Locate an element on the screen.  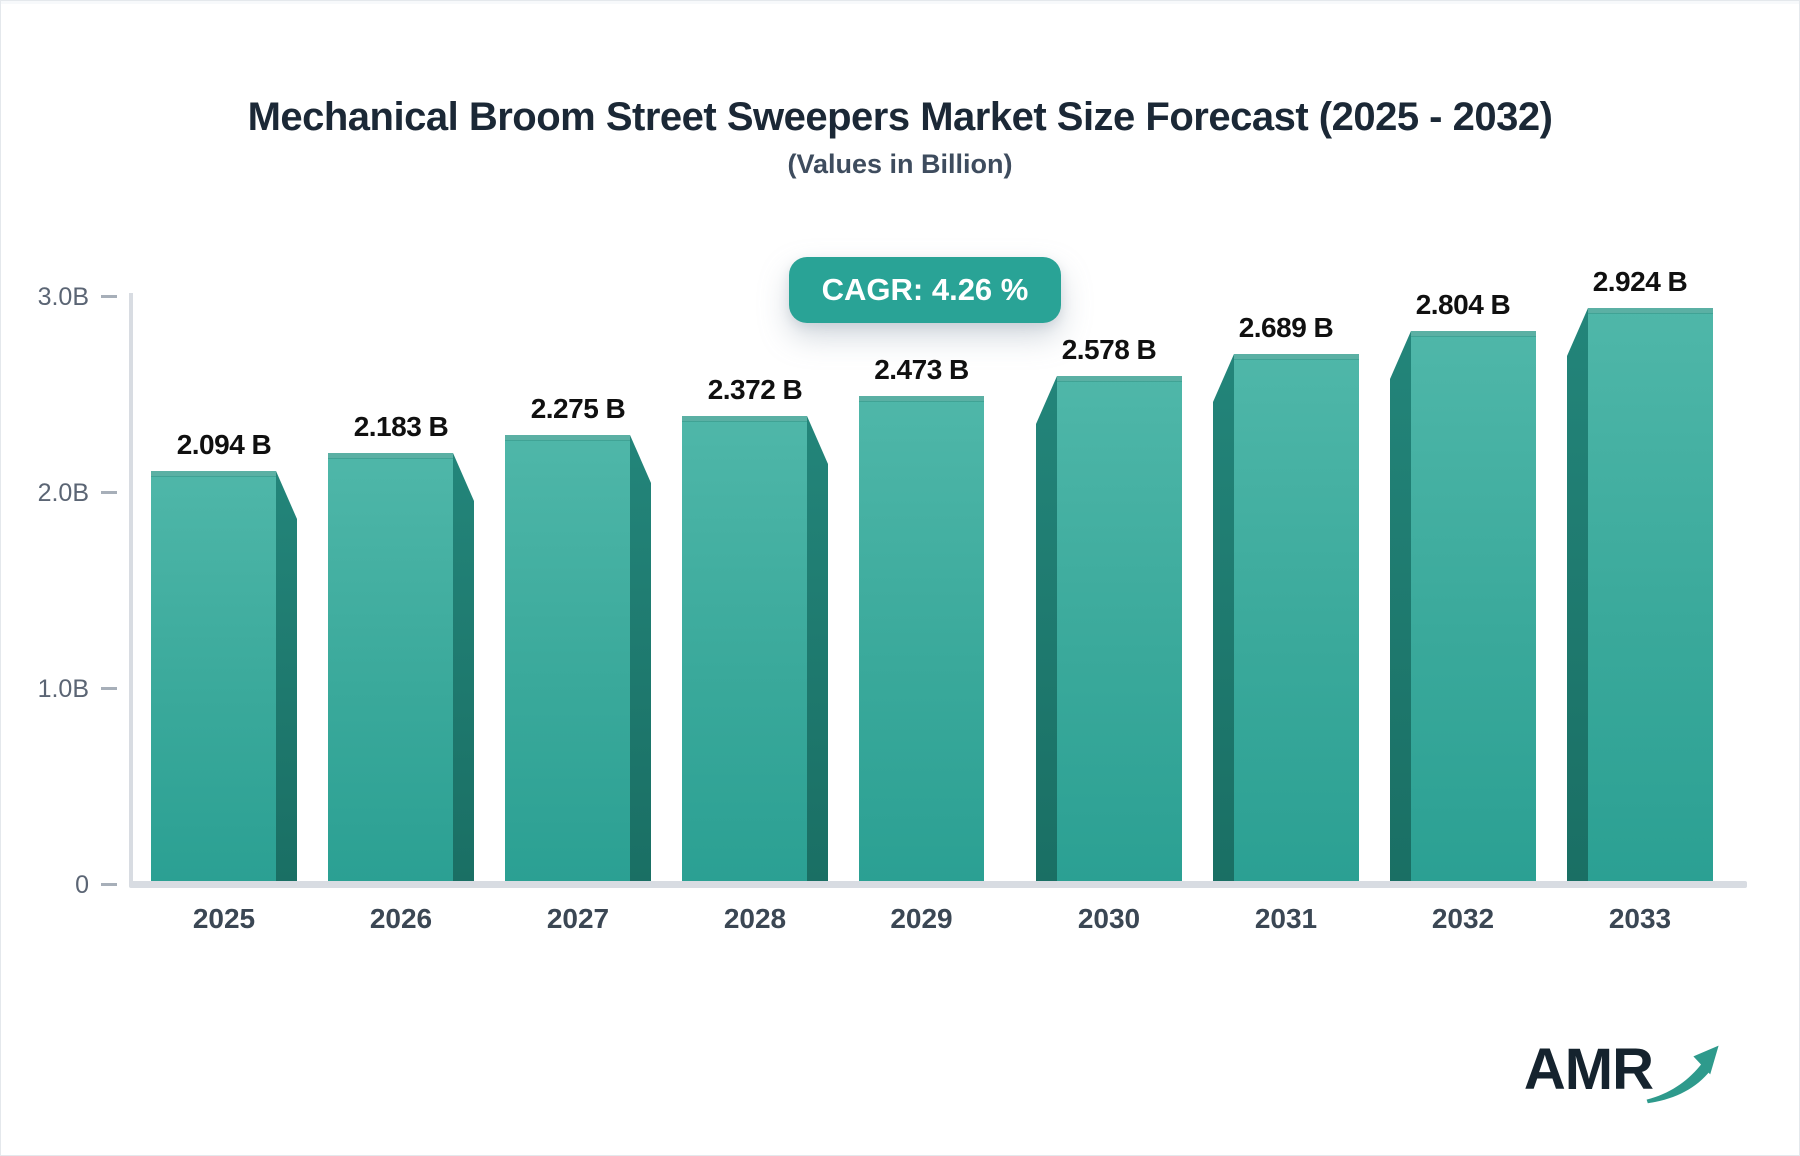
bar-2030 is located at coordinates (1119, 628).